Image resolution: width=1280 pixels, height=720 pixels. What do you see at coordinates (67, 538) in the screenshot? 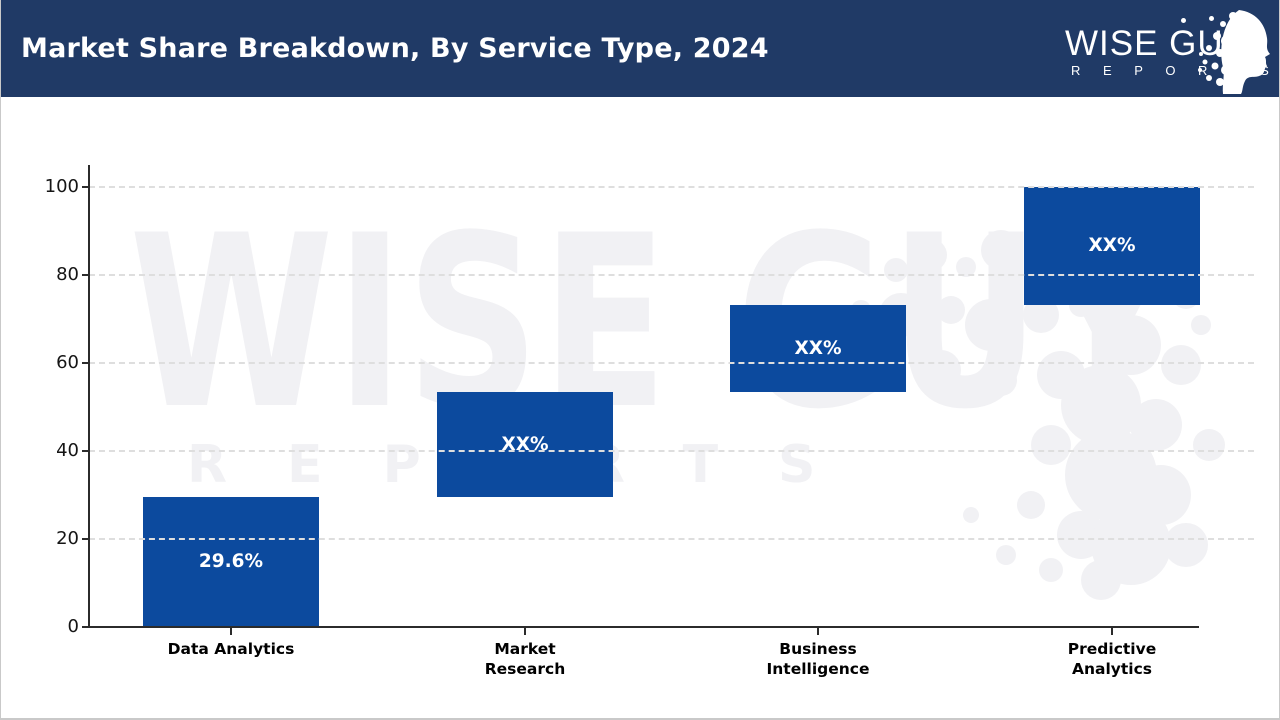
I see `y-axis-tick-label: 20` at bounding box center [67, 538].